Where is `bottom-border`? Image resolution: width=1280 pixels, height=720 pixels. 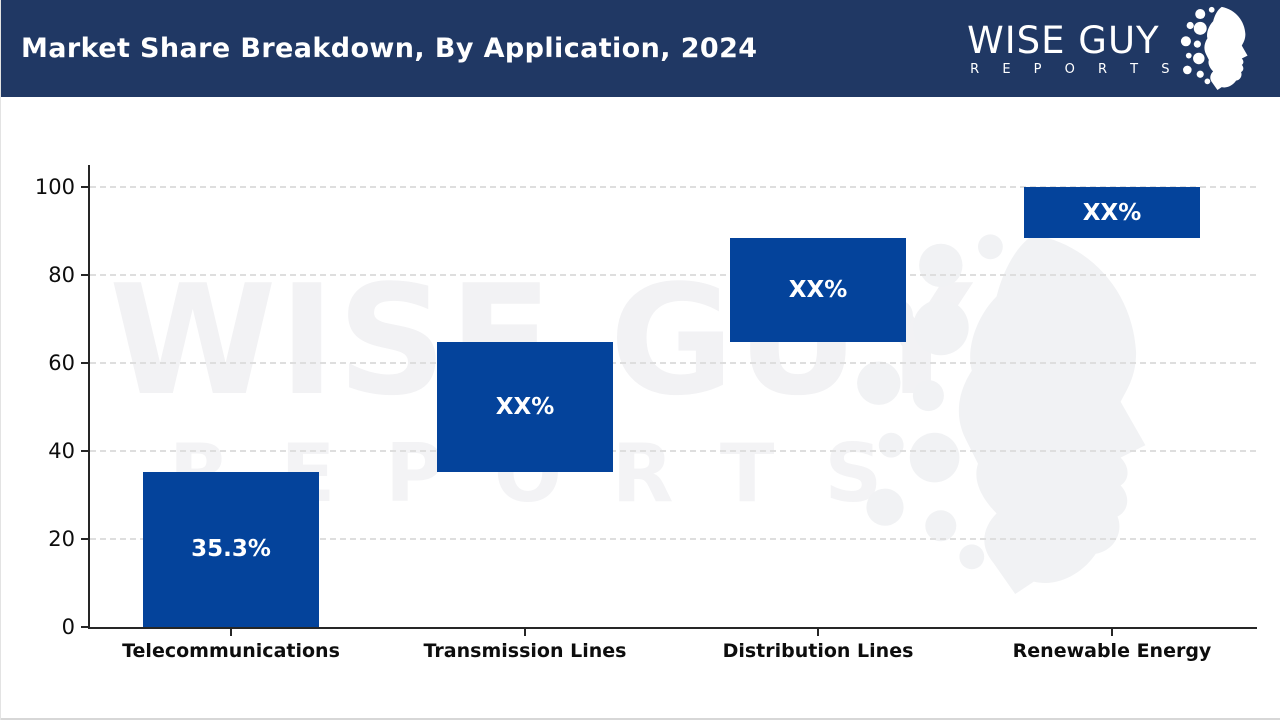
bottom-border is located at coordinates (640, 719).